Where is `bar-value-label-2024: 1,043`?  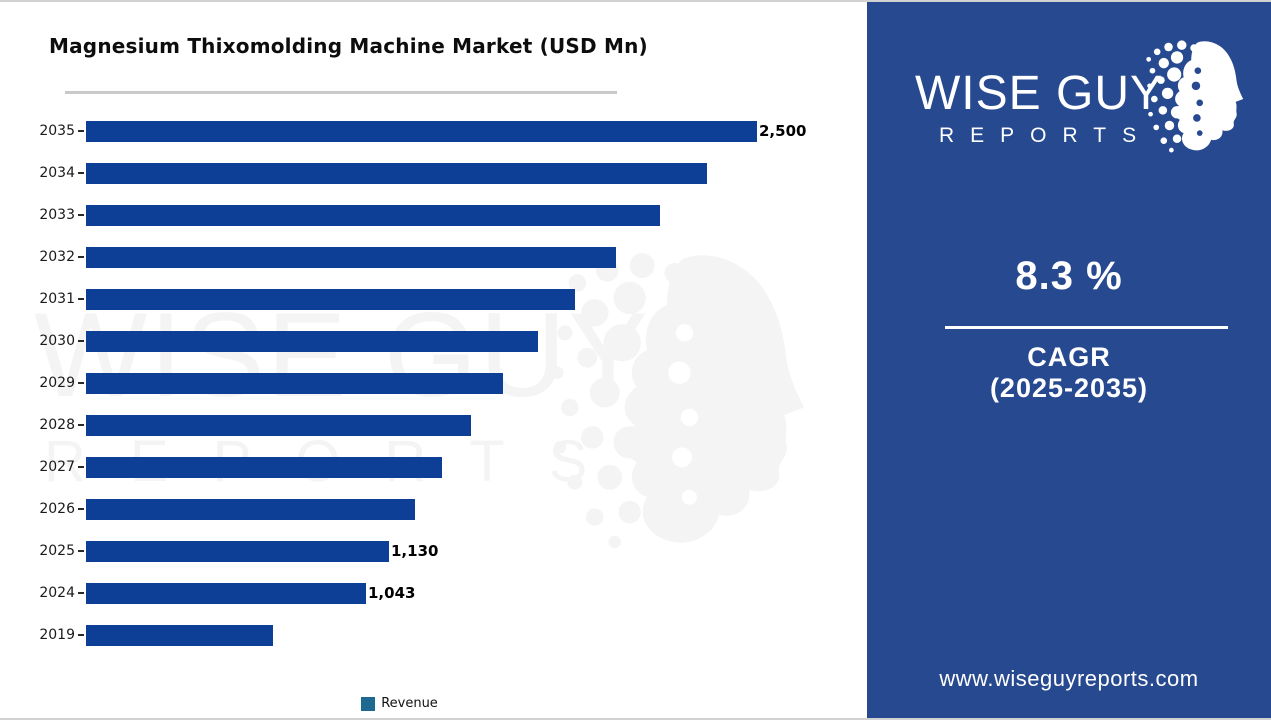
bar-value-label-2024: 1,043 is located at coordinates (392, 593).